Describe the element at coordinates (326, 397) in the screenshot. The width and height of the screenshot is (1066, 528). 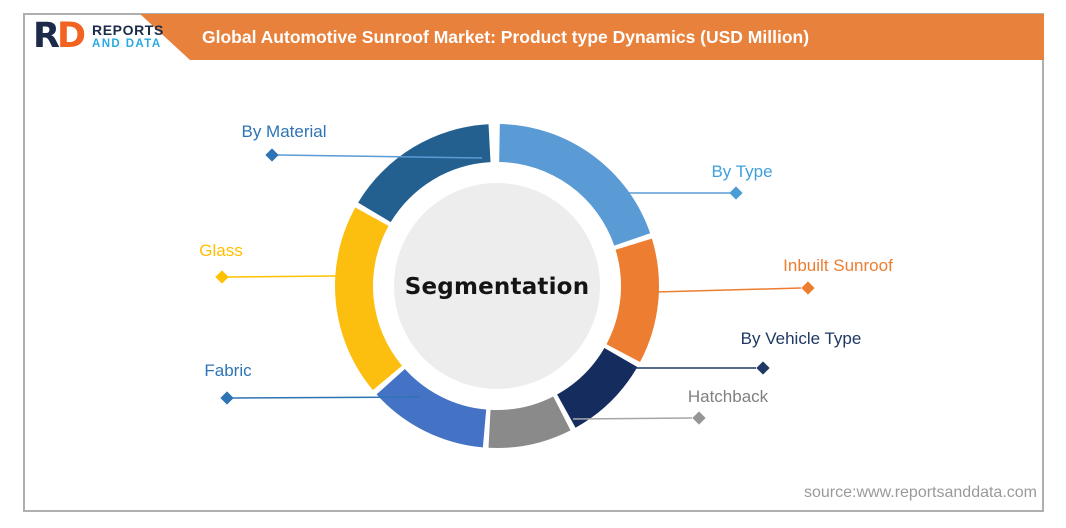
I see `leader-line-fabric` at that location.